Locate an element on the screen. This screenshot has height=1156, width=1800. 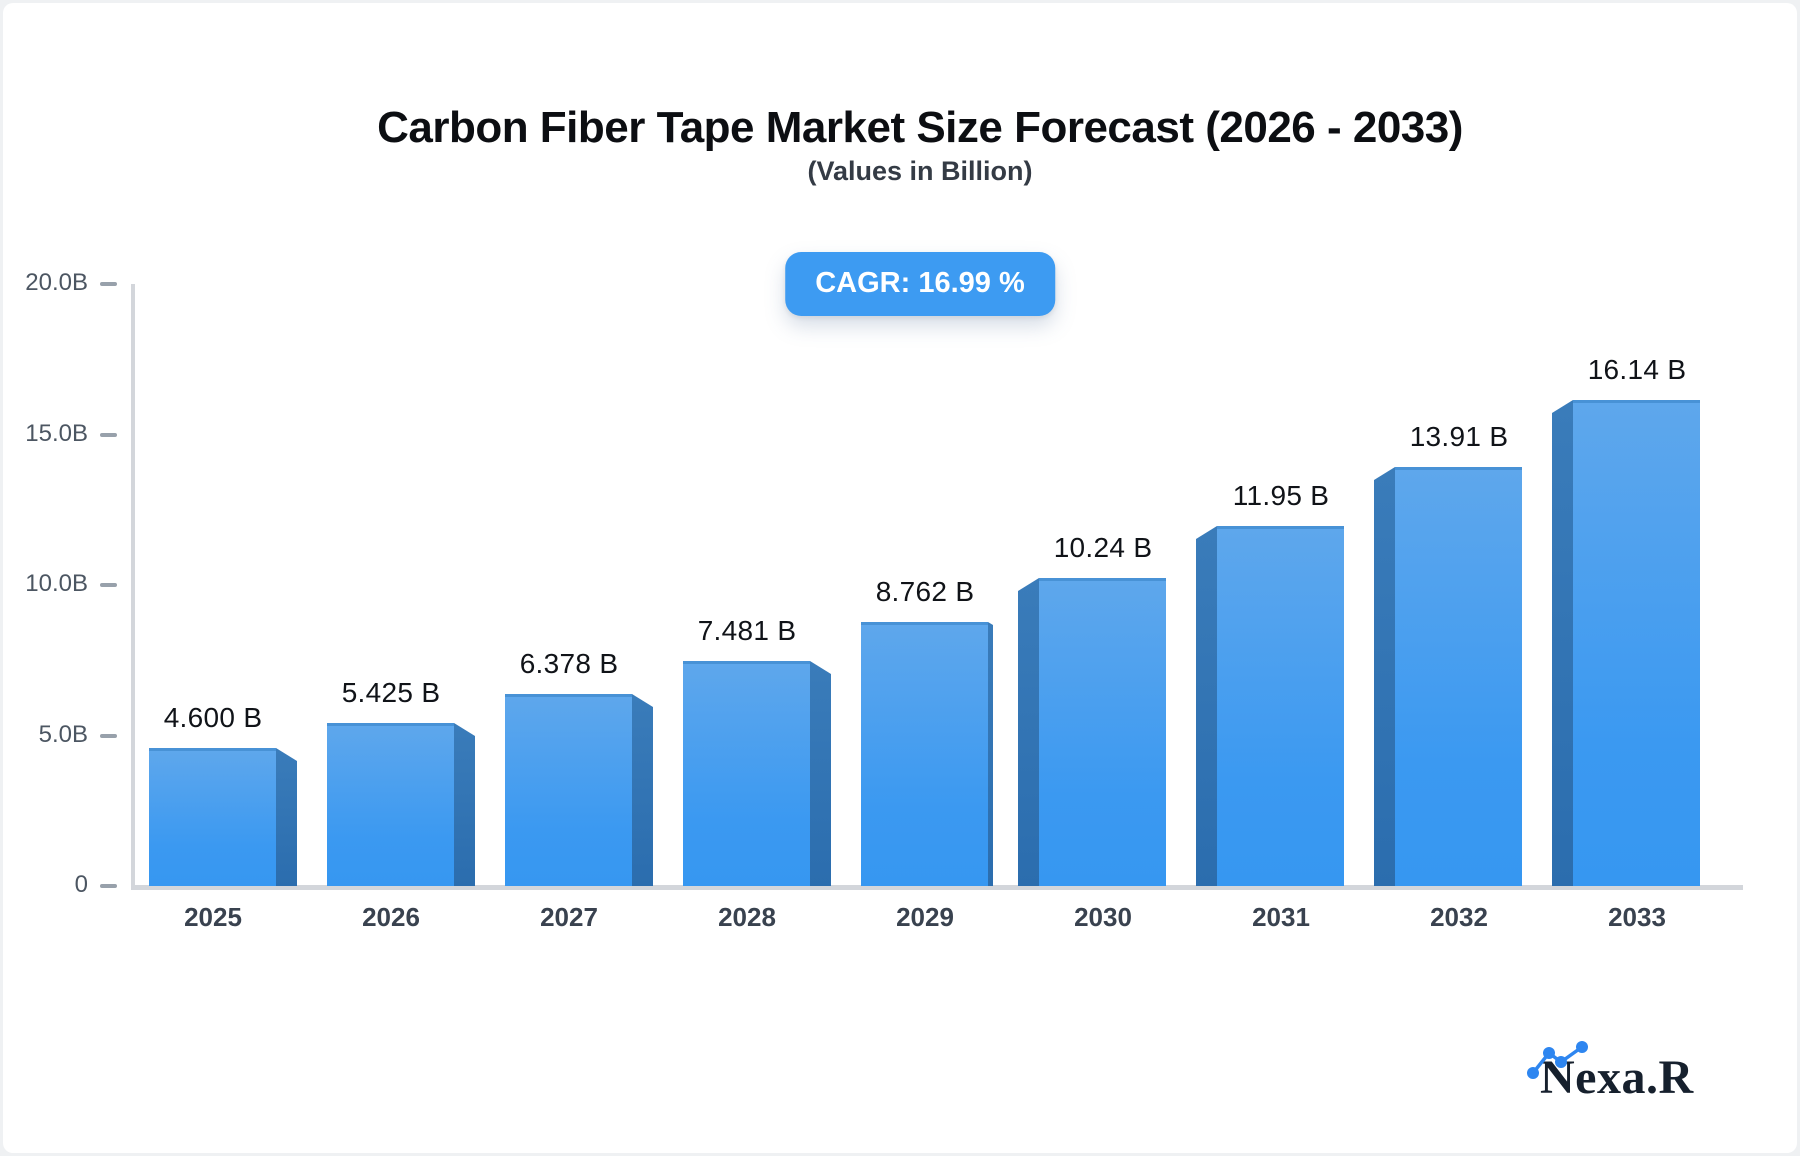
bar-value-label: 13.91 B is located at coordinates (1459, 436).